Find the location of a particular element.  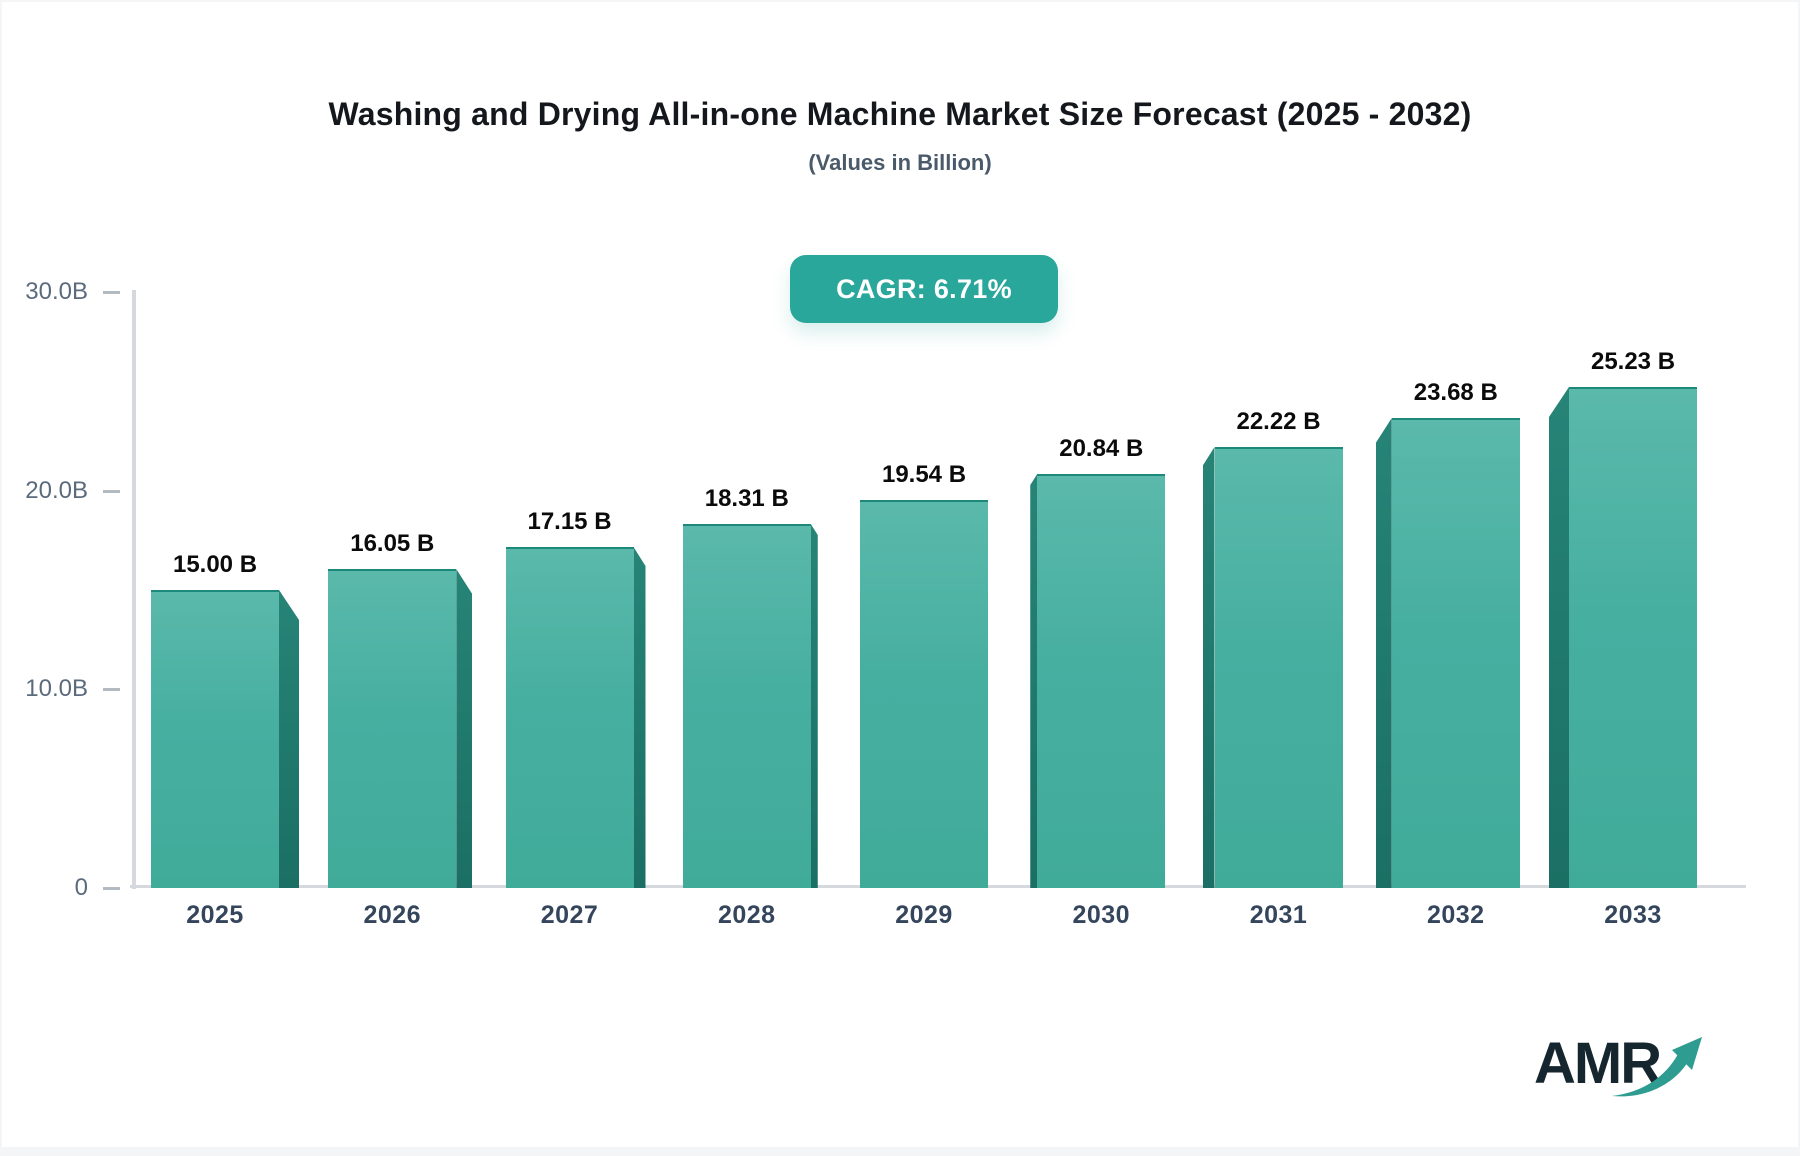

bar-value-label: 20.84 B is located at coordinates (1101, 448).